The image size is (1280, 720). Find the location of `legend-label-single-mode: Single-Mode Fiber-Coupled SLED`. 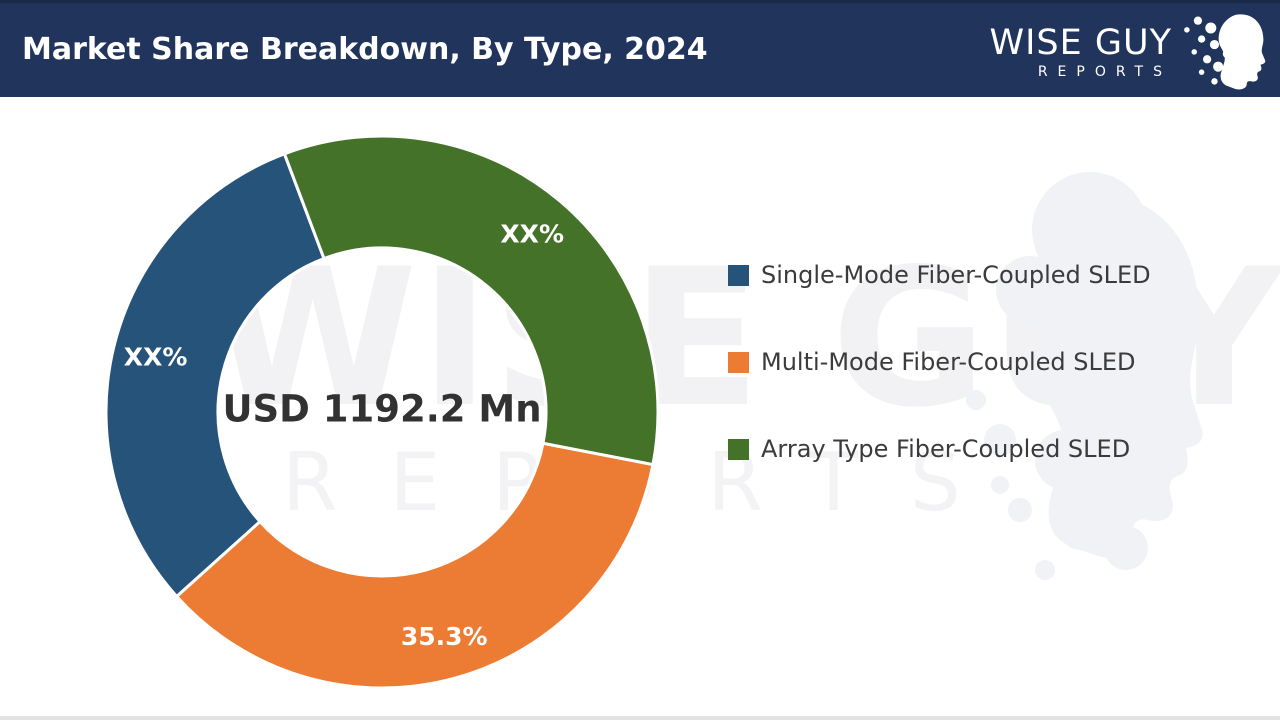

legend-label-single-mode: Single-Mode Fiber-Coupled SLED is located at coordinates (956, 275).